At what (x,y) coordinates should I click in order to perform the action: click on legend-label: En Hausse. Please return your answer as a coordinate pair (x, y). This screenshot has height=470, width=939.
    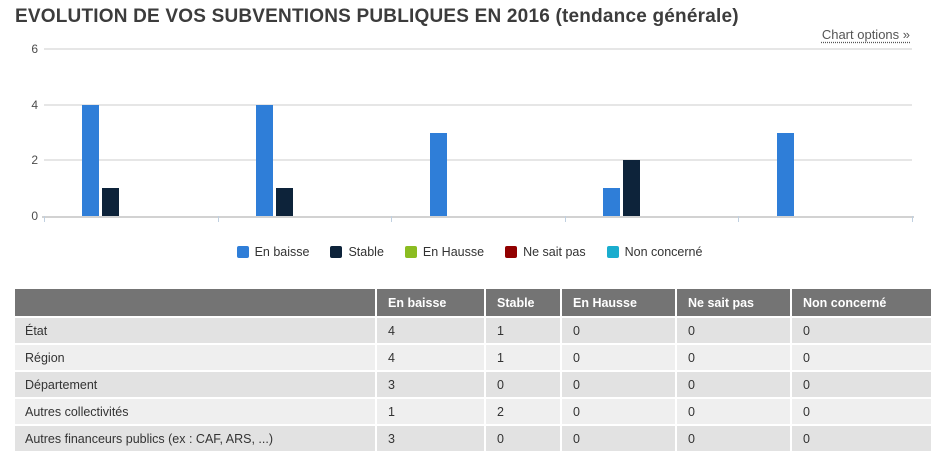
    Looking at the image, I should click on (453, 252).